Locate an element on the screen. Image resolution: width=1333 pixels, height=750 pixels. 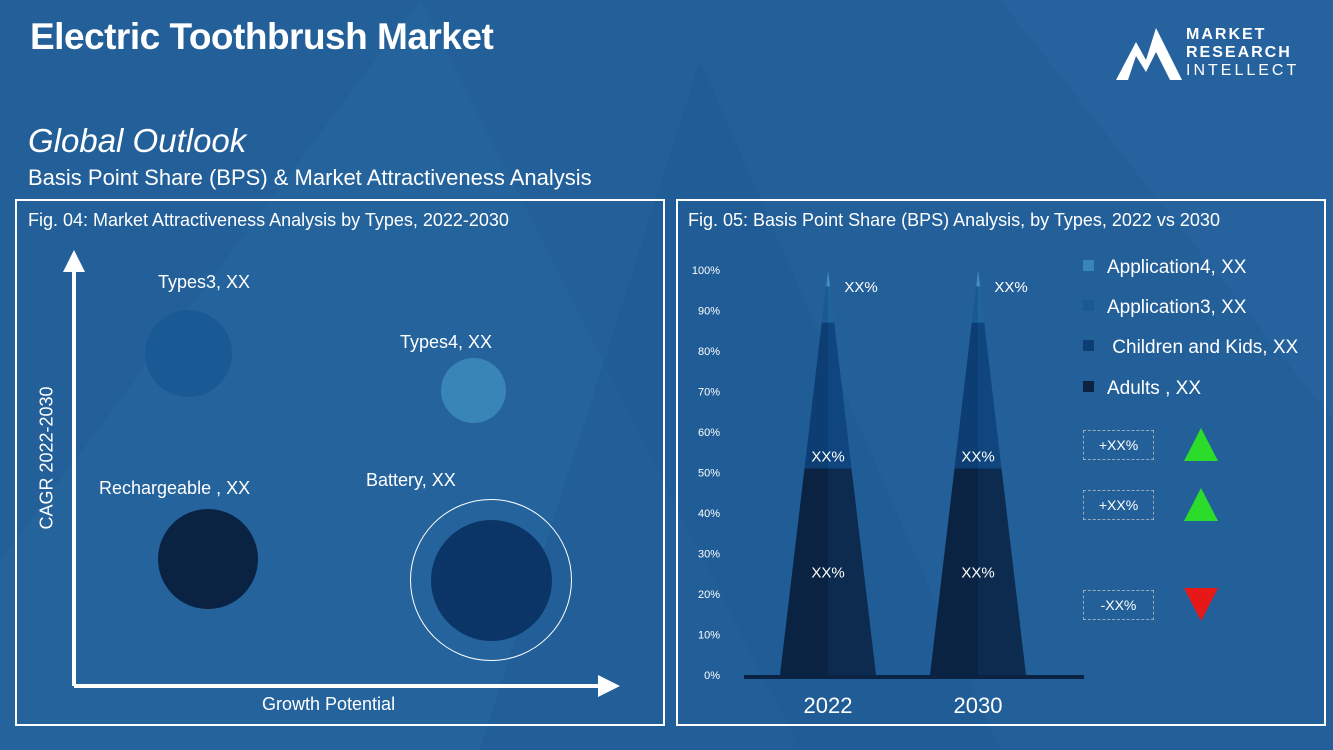
y-tick-label: 40% is located at coordinates (709, 514).